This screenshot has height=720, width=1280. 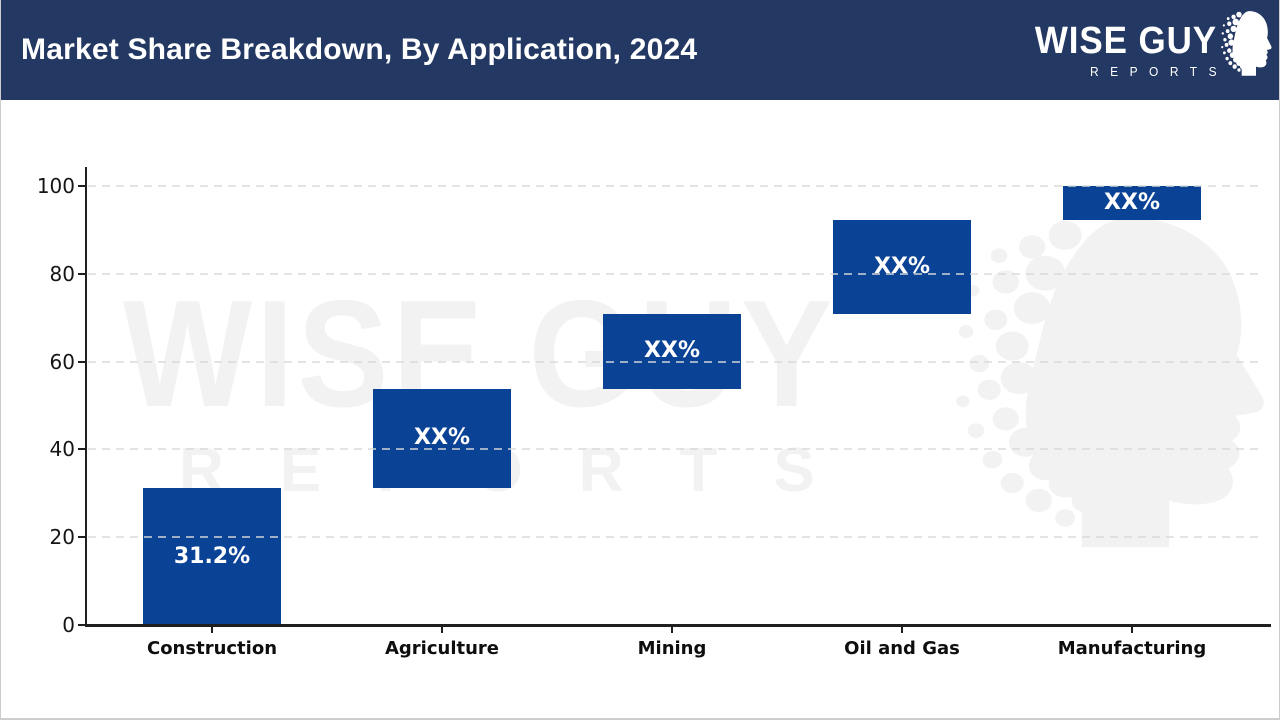 I want to click on wiseguy-logo-subtitle: REPORTS, so click(x=1159, y=71).